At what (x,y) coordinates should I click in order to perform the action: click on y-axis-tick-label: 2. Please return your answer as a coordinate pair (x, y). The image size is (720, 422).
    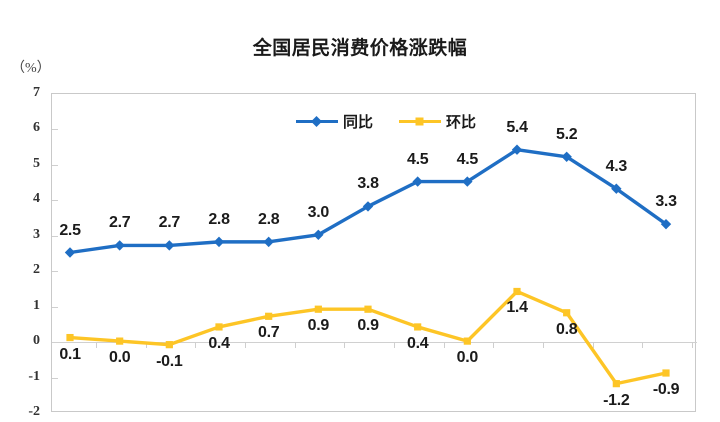
    Looking at the image, I should click on (36, 270).